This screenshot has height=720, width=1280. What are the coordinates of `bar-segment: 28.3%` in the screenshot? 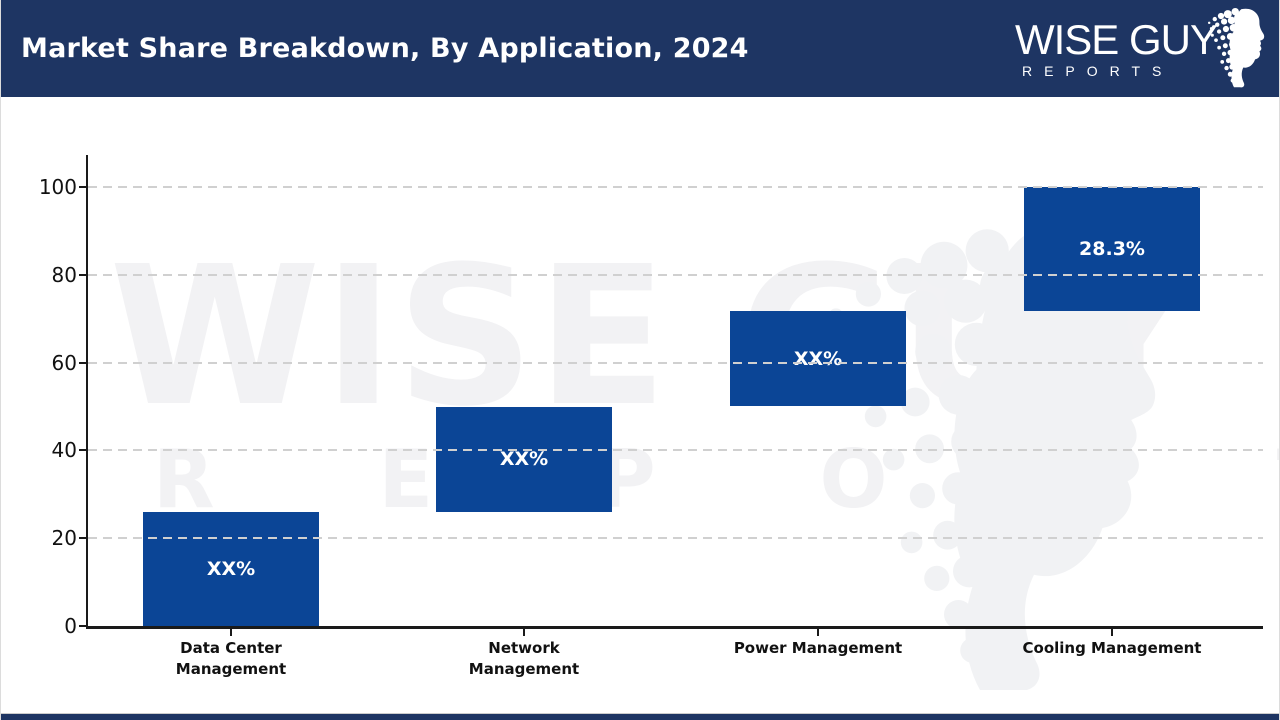 It's located at (1112, 249).